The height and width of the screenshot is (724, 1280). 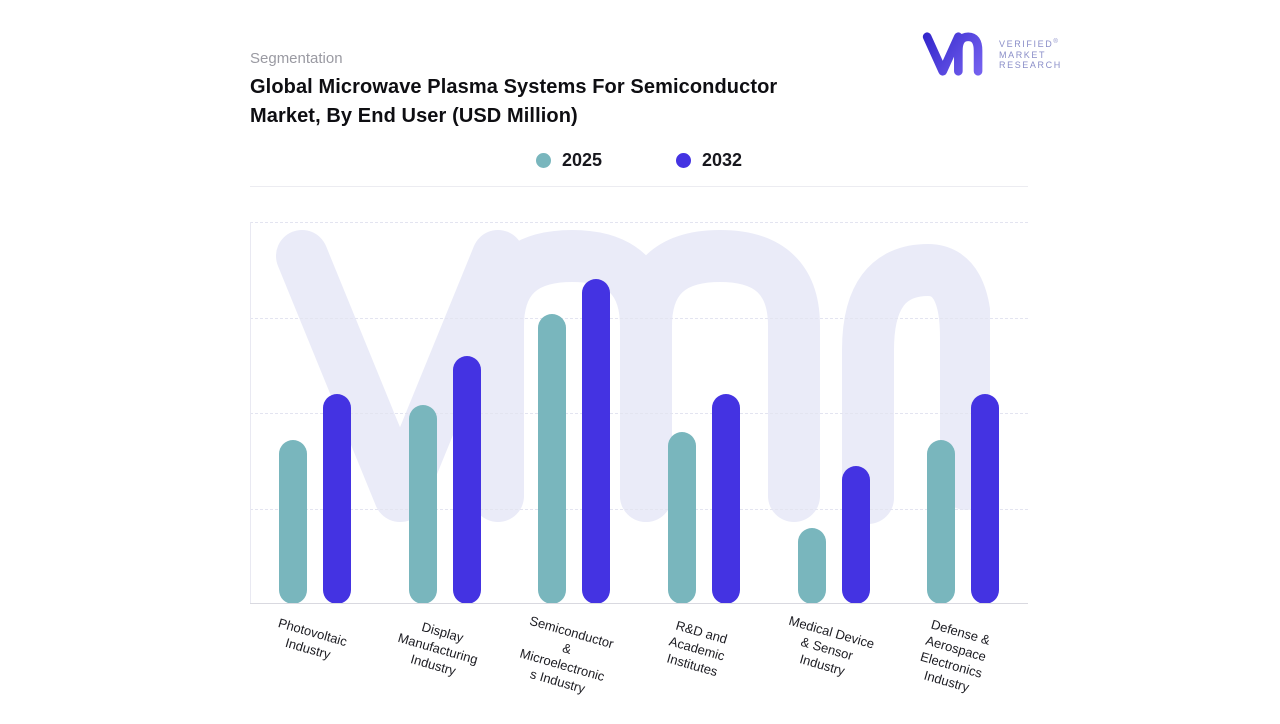 I want to click on vmr-logo-icon, so click(x=952, y=54).